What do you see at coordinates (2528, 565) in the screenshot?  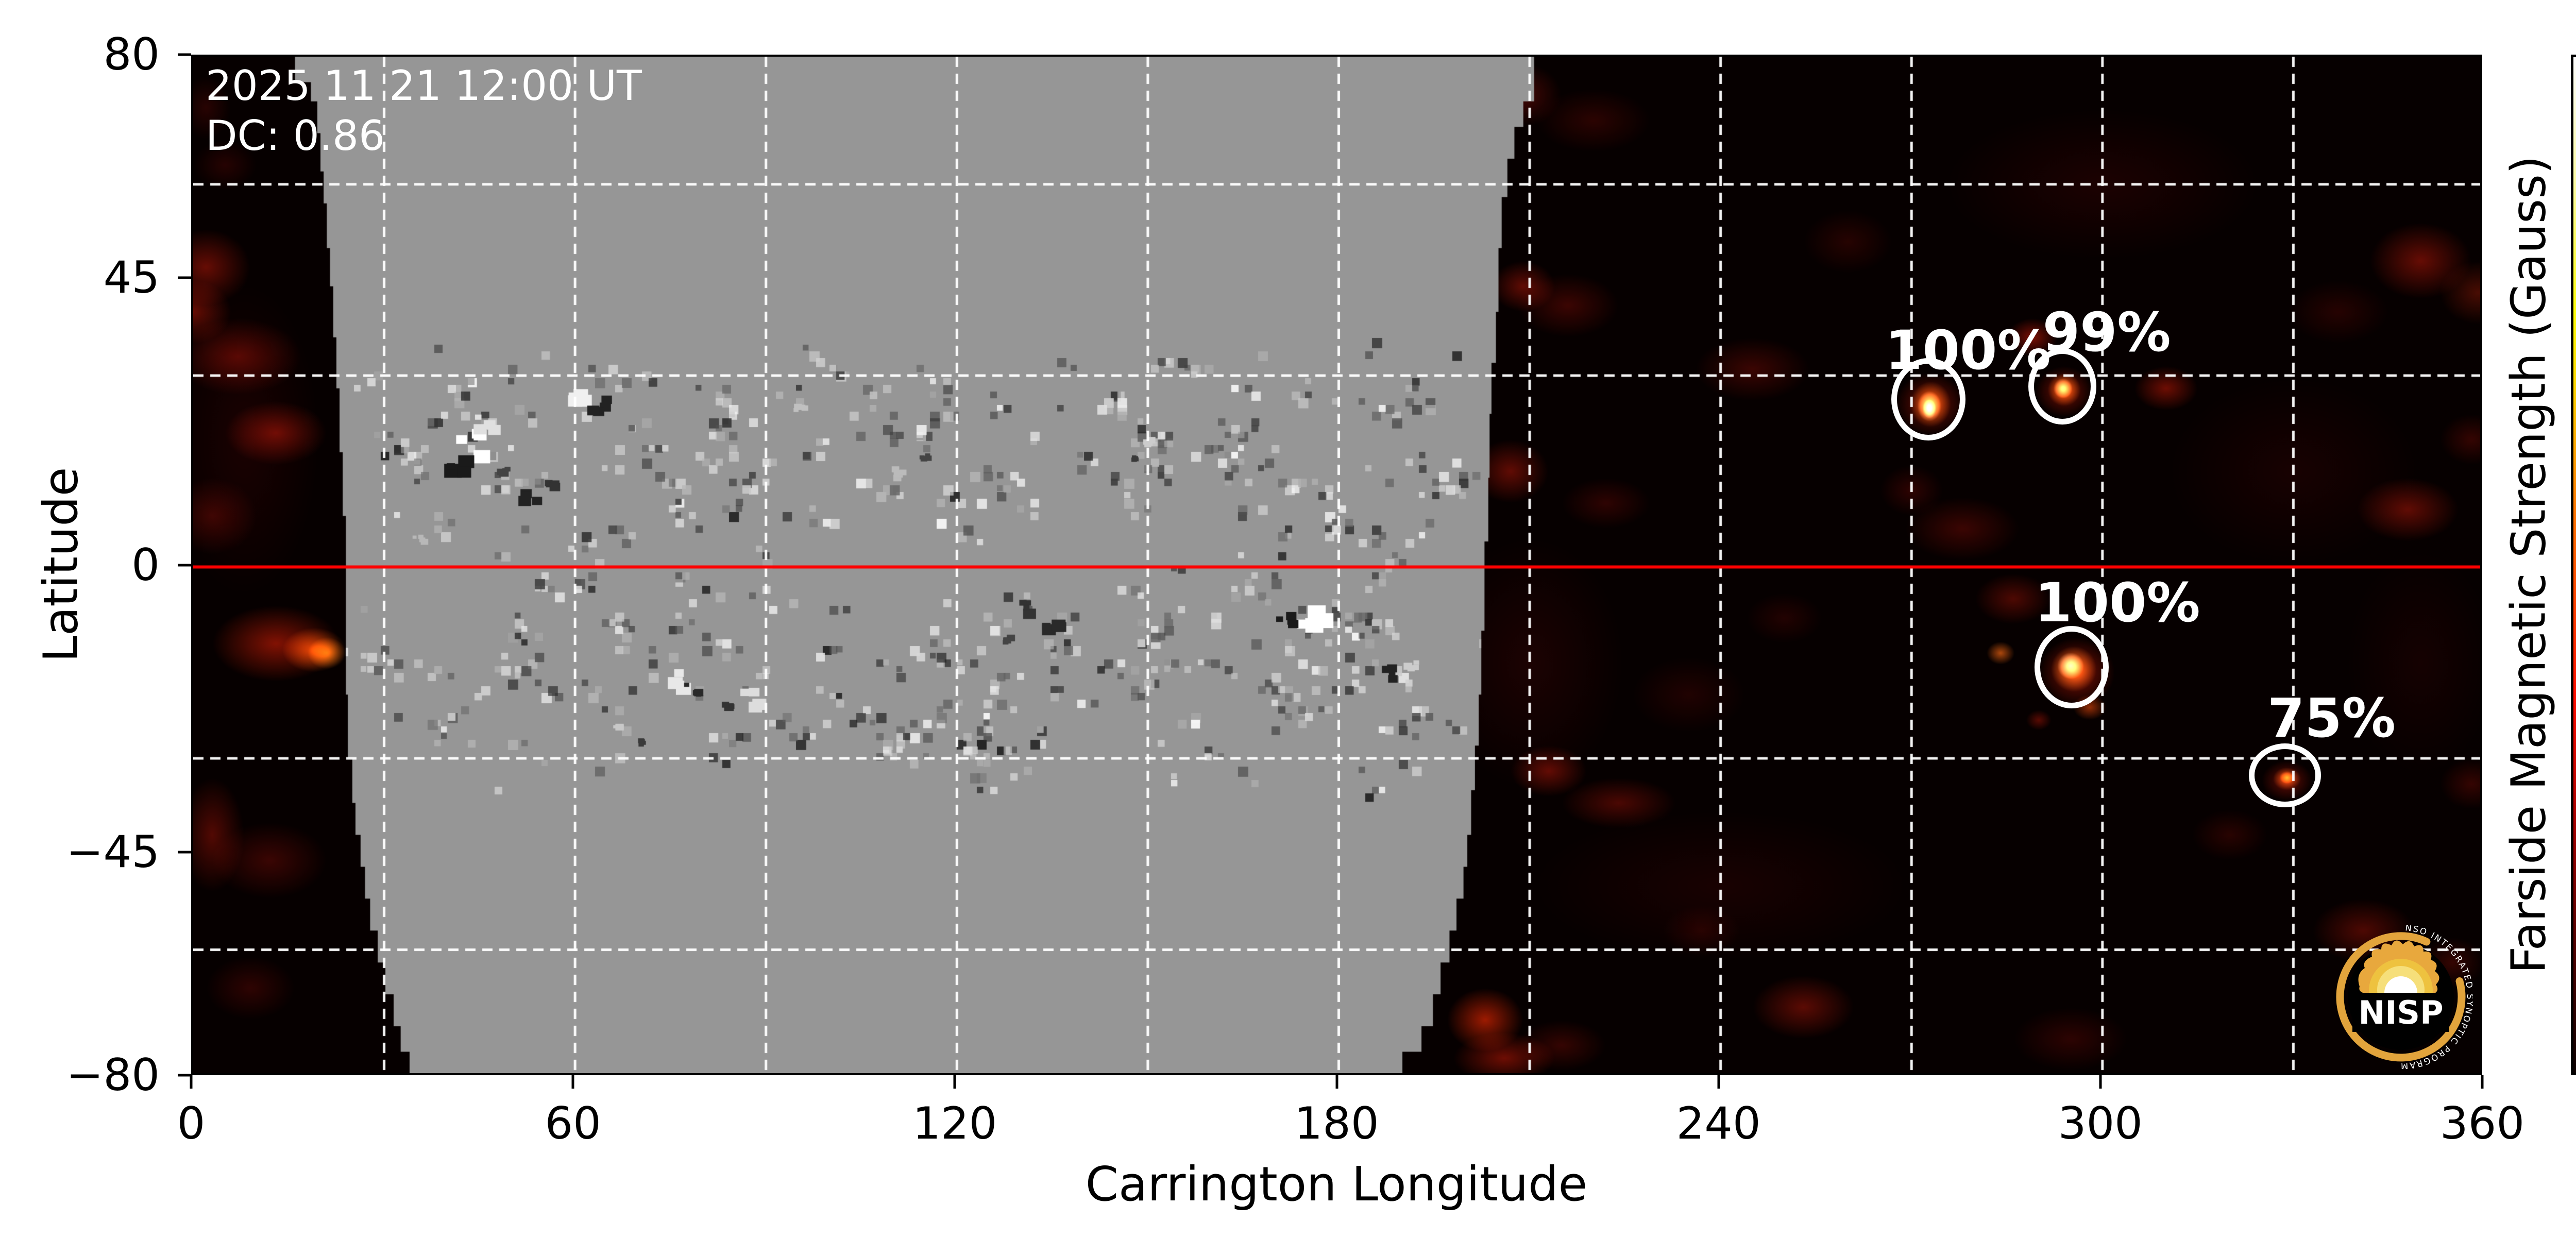 I see `farside-colorbar-label: Farside Magnetic Strength (Gauss)` at bounding box center [2528, 565].